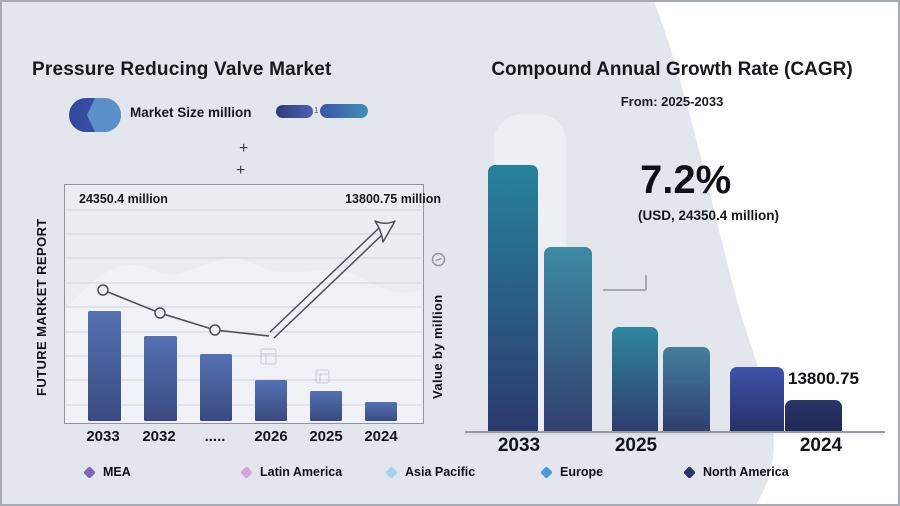 Image resolution: width=900 pixels, height=506 pixels. Describe the element at coordinates (316, 110) in the screenshot. I see `ratio-pill-separator: 1` at that location.